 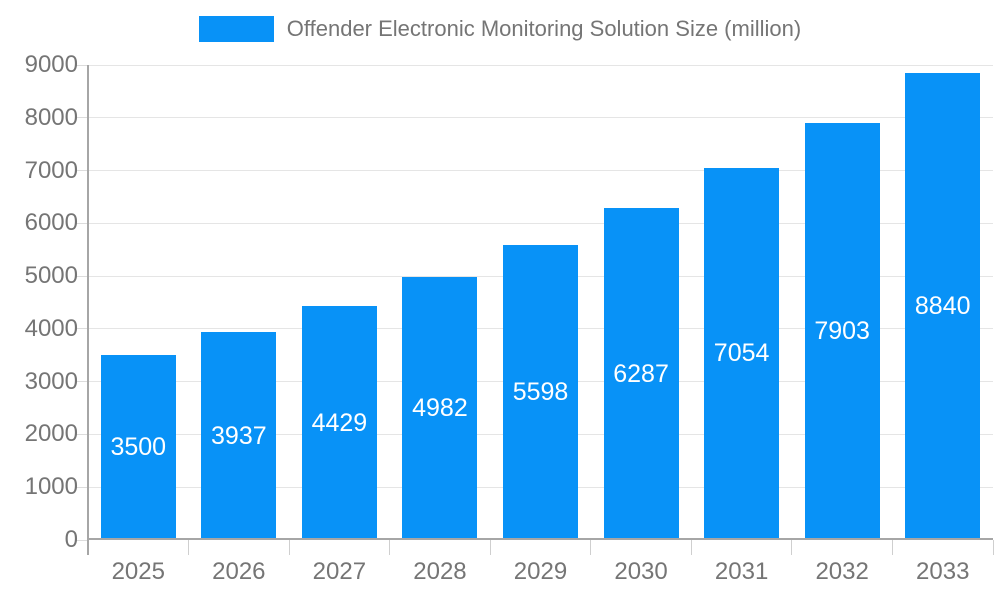 I want to click on legend-swatch, so click(x=236, y=29).